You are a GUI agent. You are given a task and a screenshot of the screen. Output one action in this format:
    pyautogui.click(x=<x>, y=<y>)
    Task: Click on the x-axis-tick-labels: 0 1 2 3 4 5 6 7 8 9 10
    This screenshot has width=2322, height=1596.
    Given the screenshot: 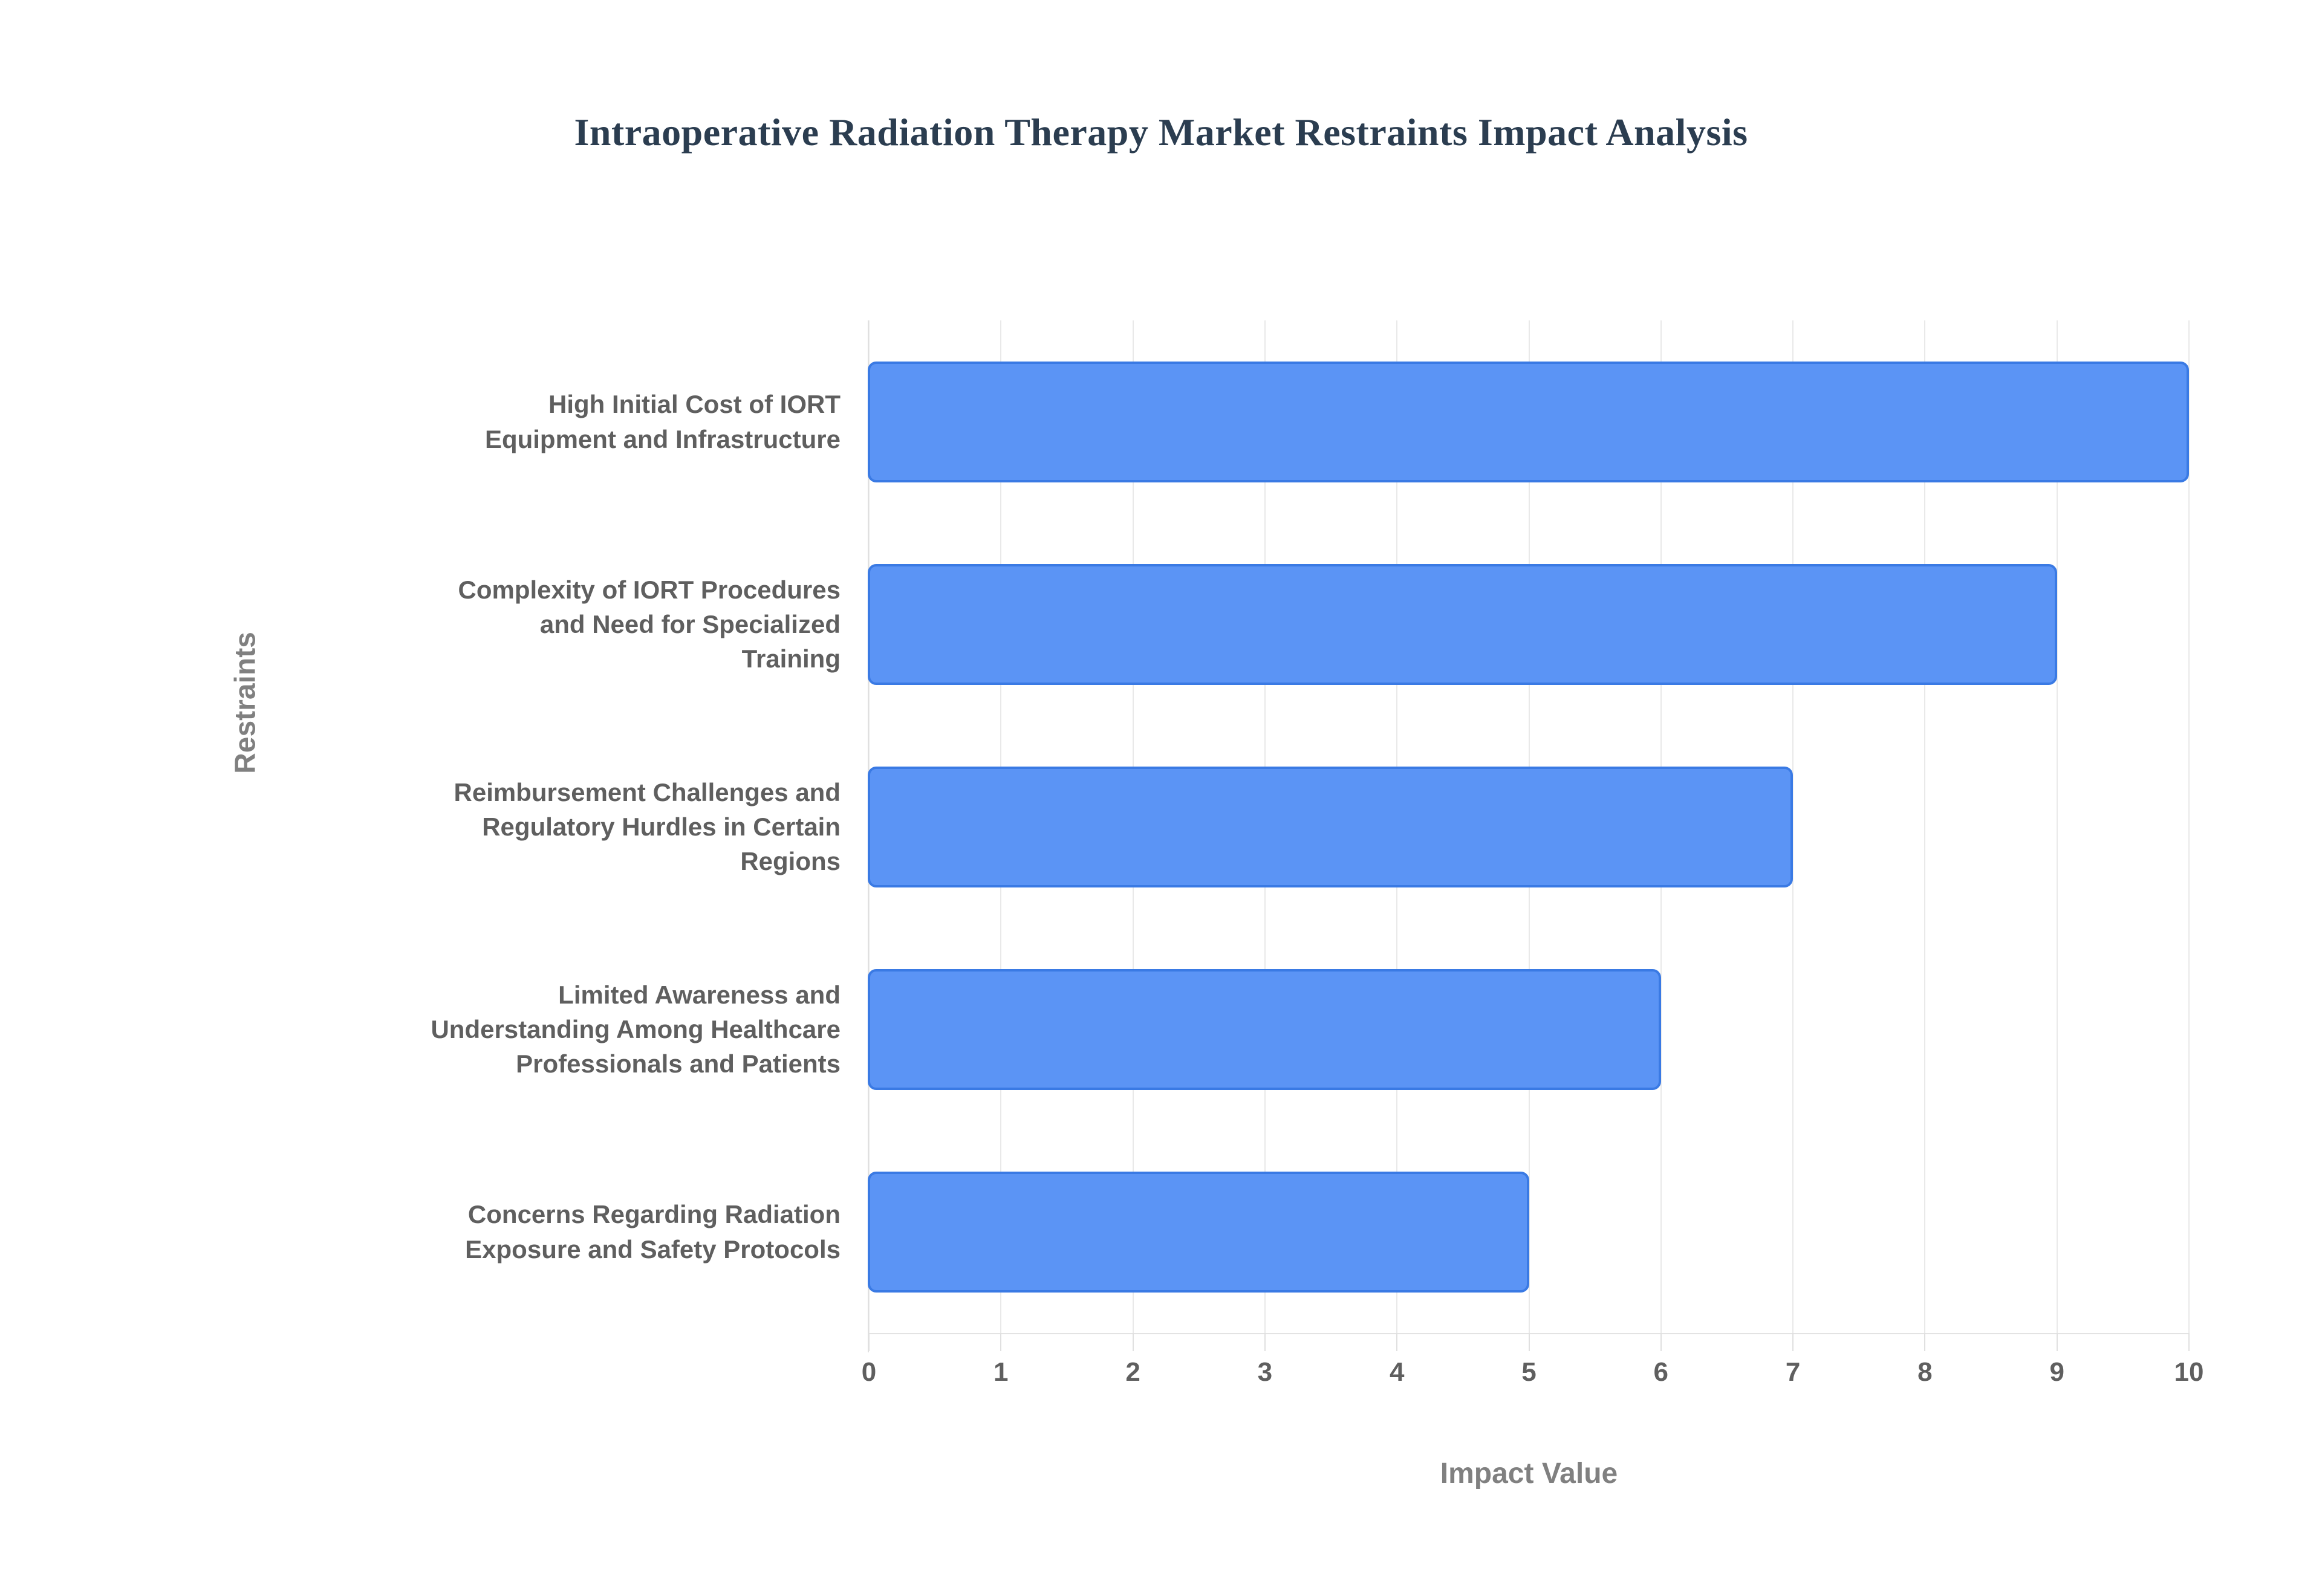 What is the action you would take?
    pyautogui.click(x=1533, y=1378)
    